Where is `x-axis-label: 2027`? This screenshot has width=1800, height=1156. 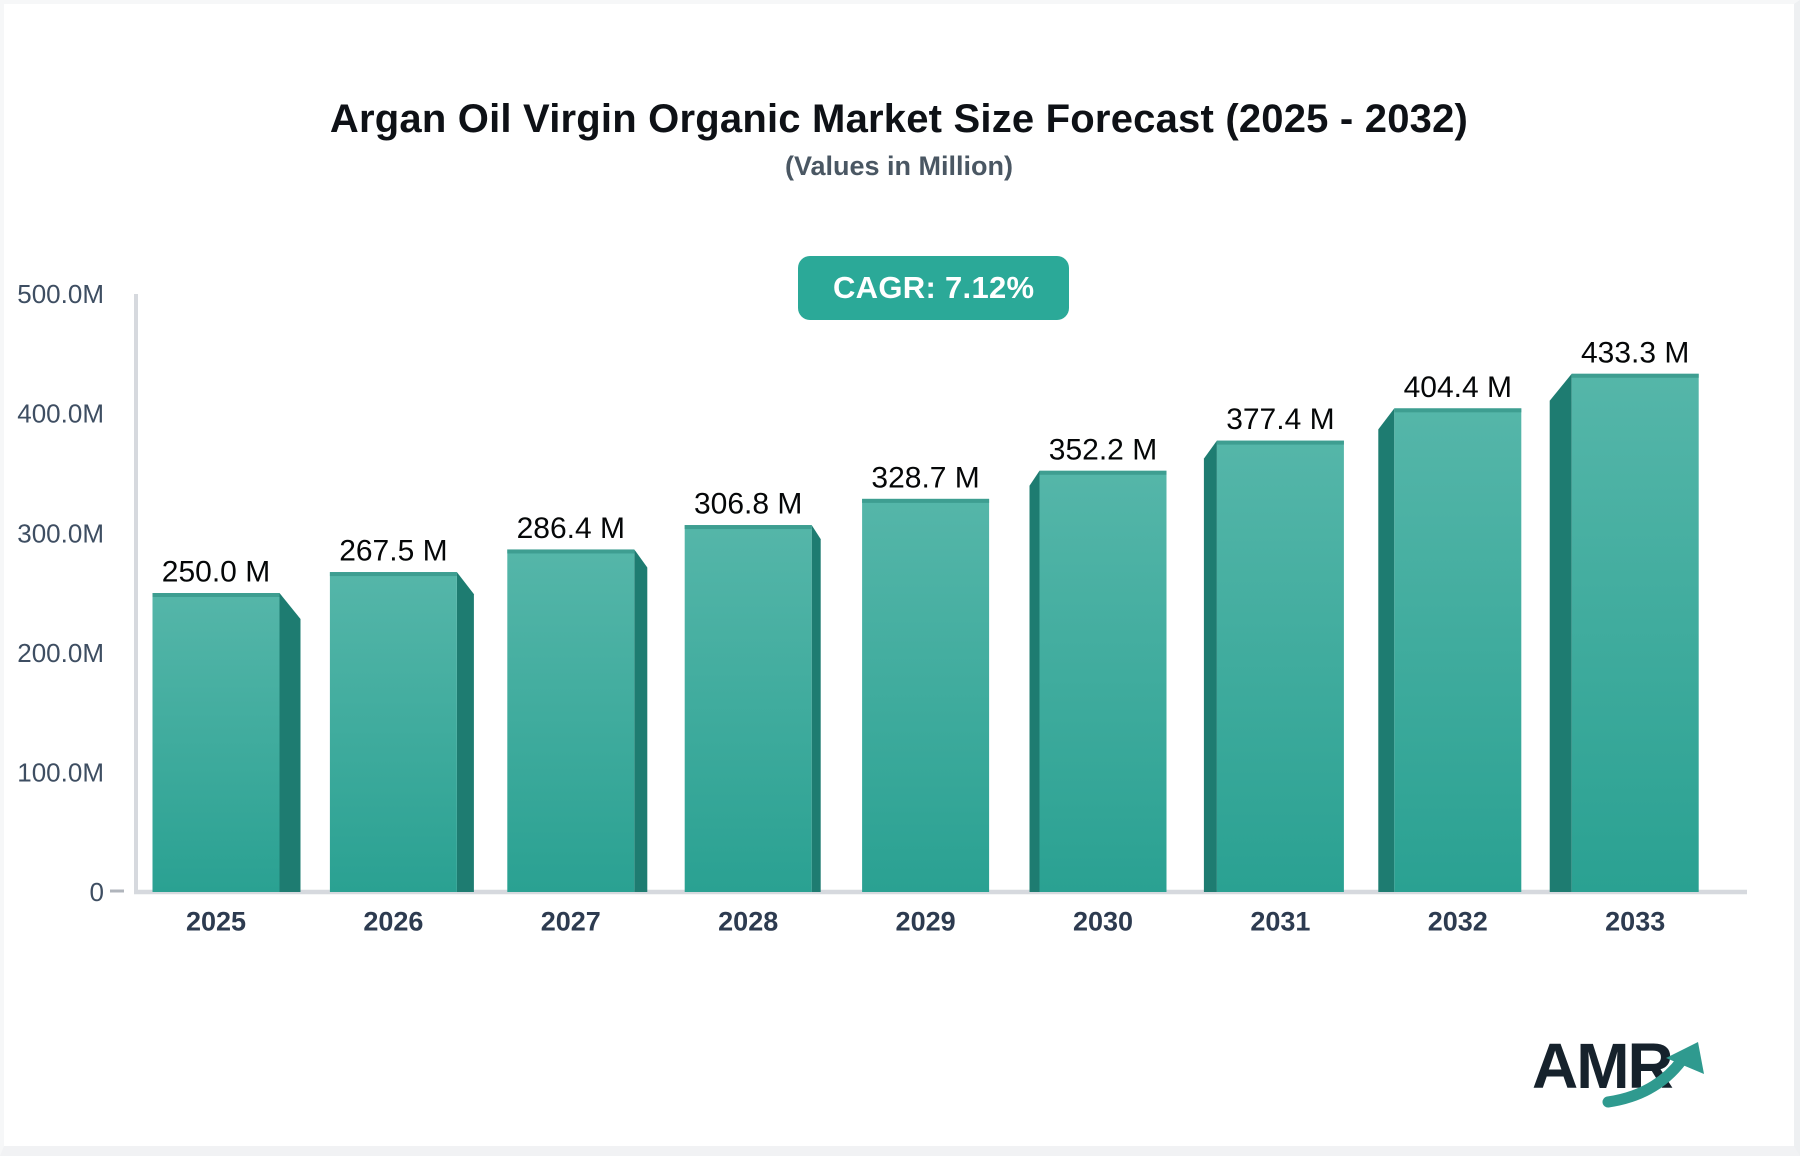
x-axis-label: 2027 is located at coordinates (571, 921).